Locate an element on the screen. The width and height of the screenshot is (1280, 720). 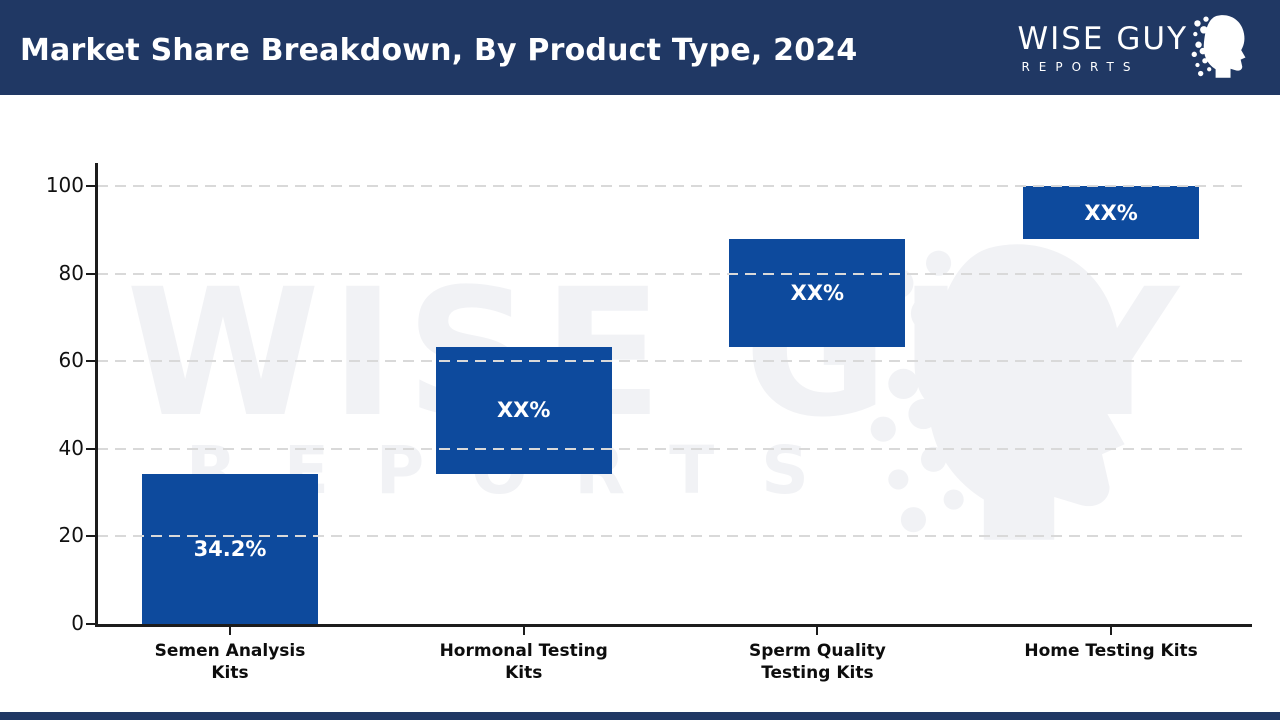
bar-home-testing-kits is located at coordinates (1111, 213).